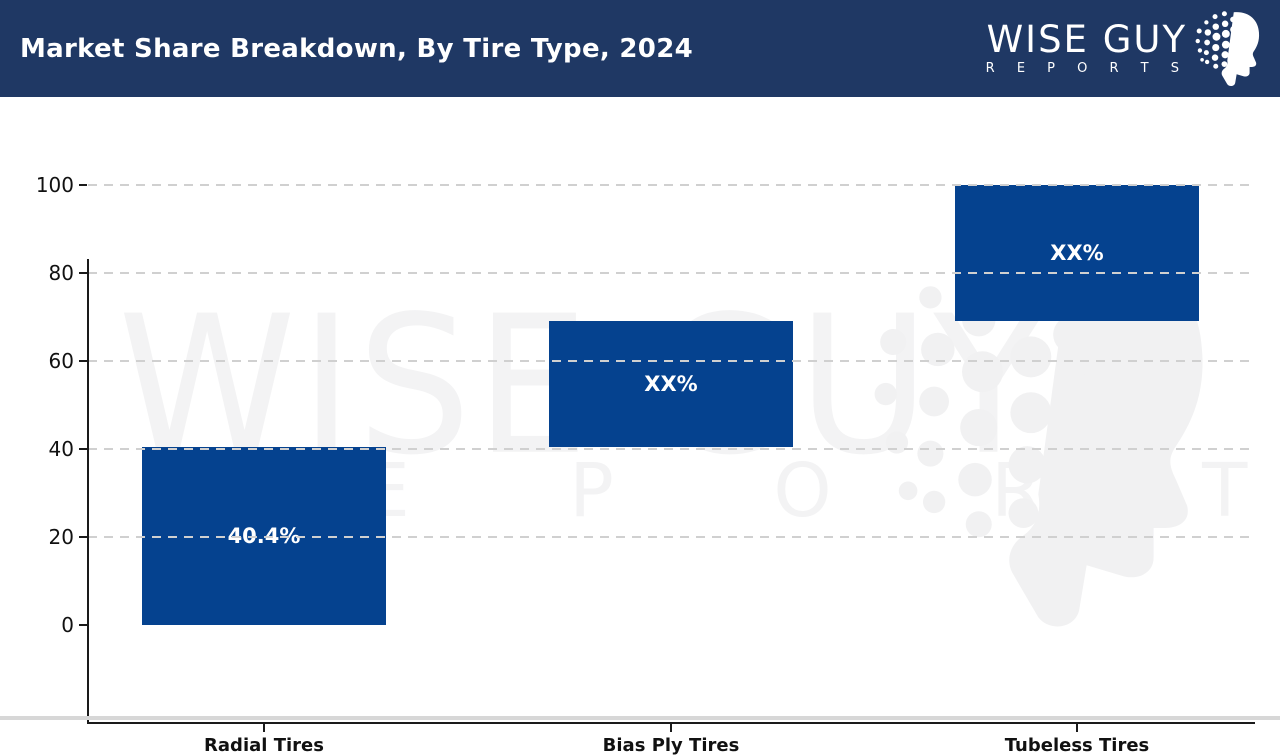 This screenshot has height=756, width=1280. What do you see at coordinates (61, 273) in the screenshot?
I see `y-tick-label: 80` at bounding box center [61, 273].